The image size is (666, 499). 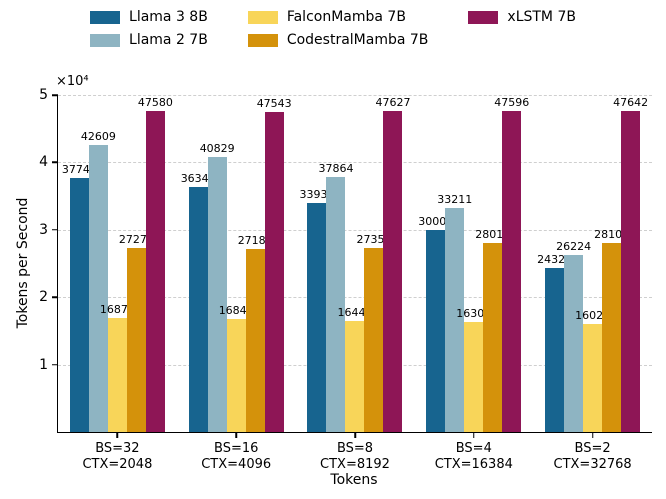 I want to click on legend-item-falconmamba-7b: FalconMamba 7B, so click(x=338, y=17).